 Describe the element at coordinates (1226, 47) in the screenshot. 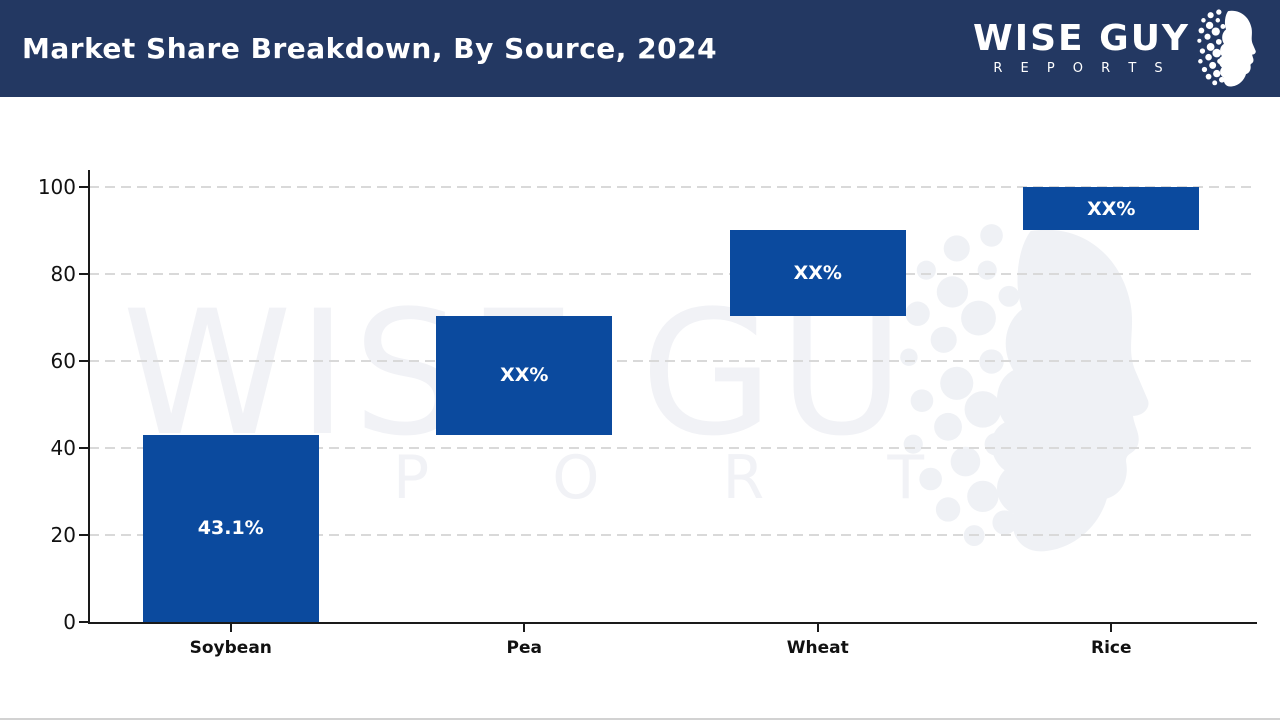

I see `wiseguy-face-icon` at that location.